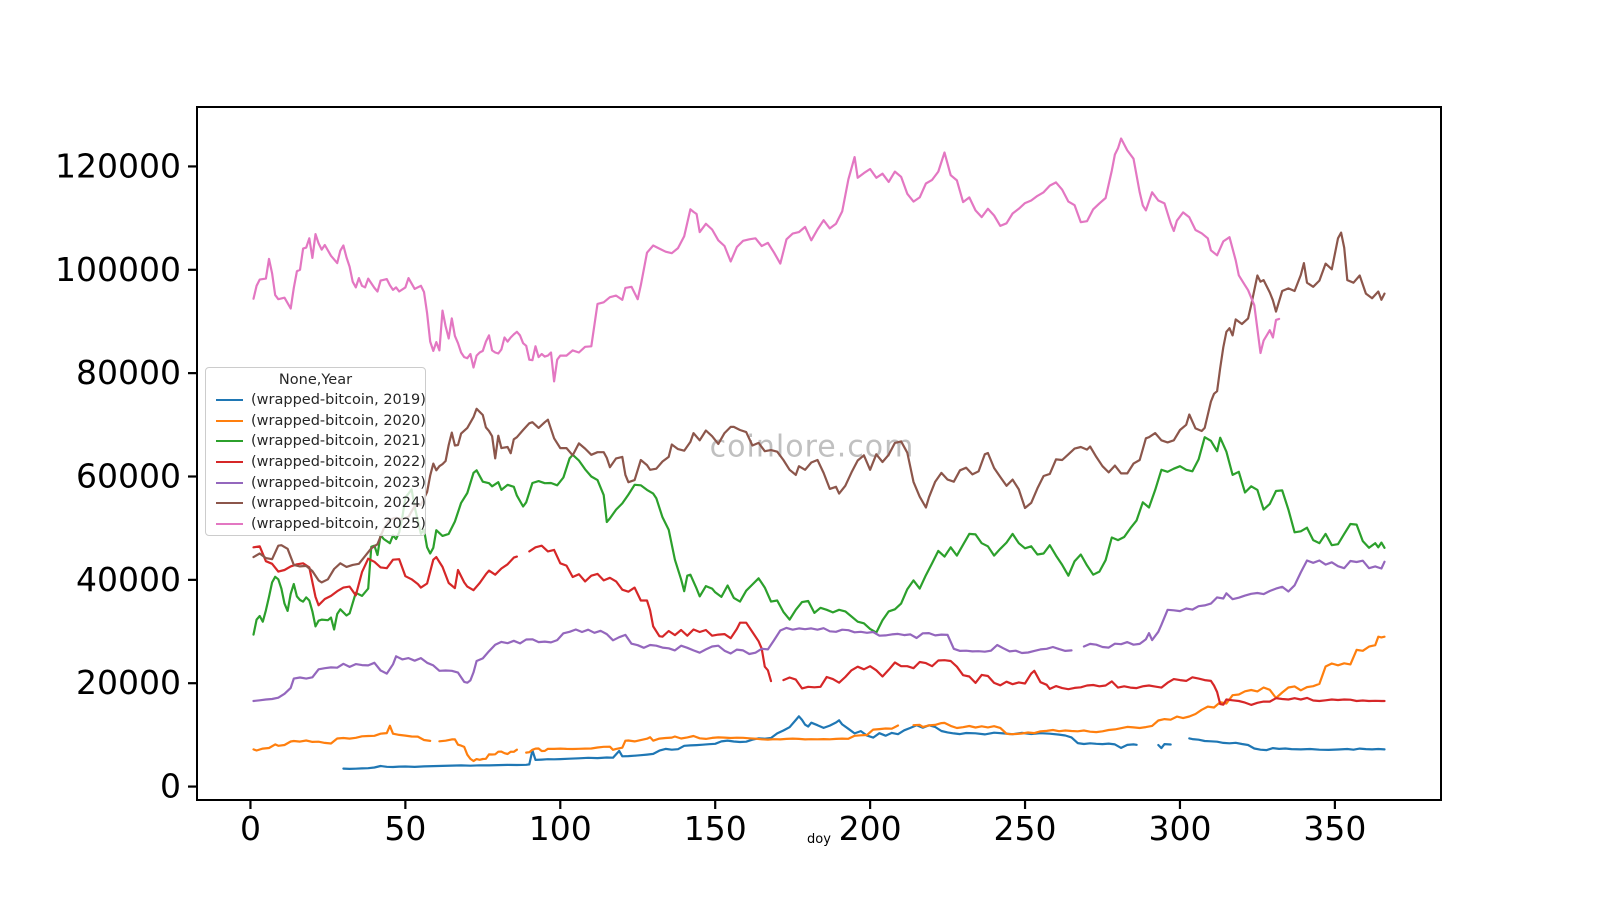 This screenshot has height=900, width=1600. What do you see at coordinates (128, 475) in the screenshot?
I see `y-tick-label: 60000` at bounding box center [128, 475].